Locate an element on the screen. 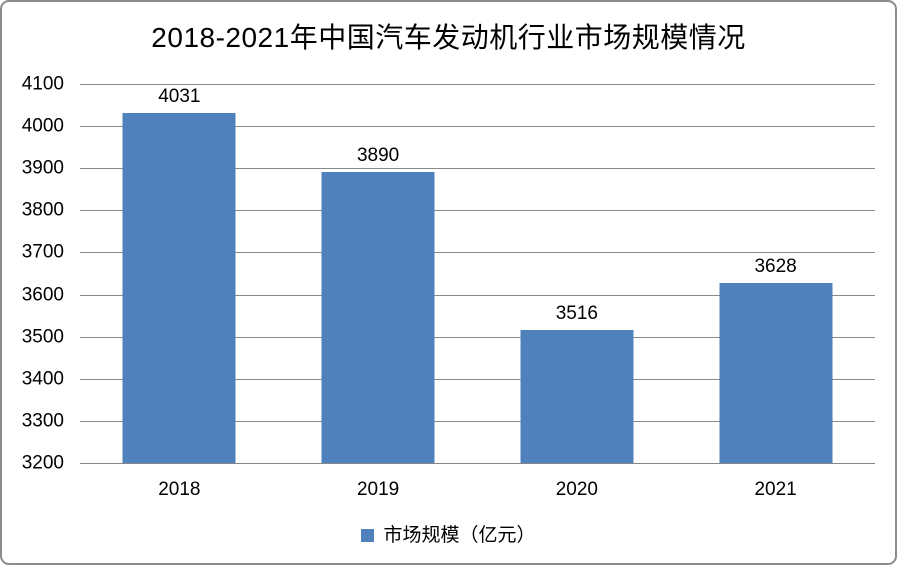 This screenshot has height=565, width=897. y-axis-tick-3400: 3400 is located at coordinates (42, 379).